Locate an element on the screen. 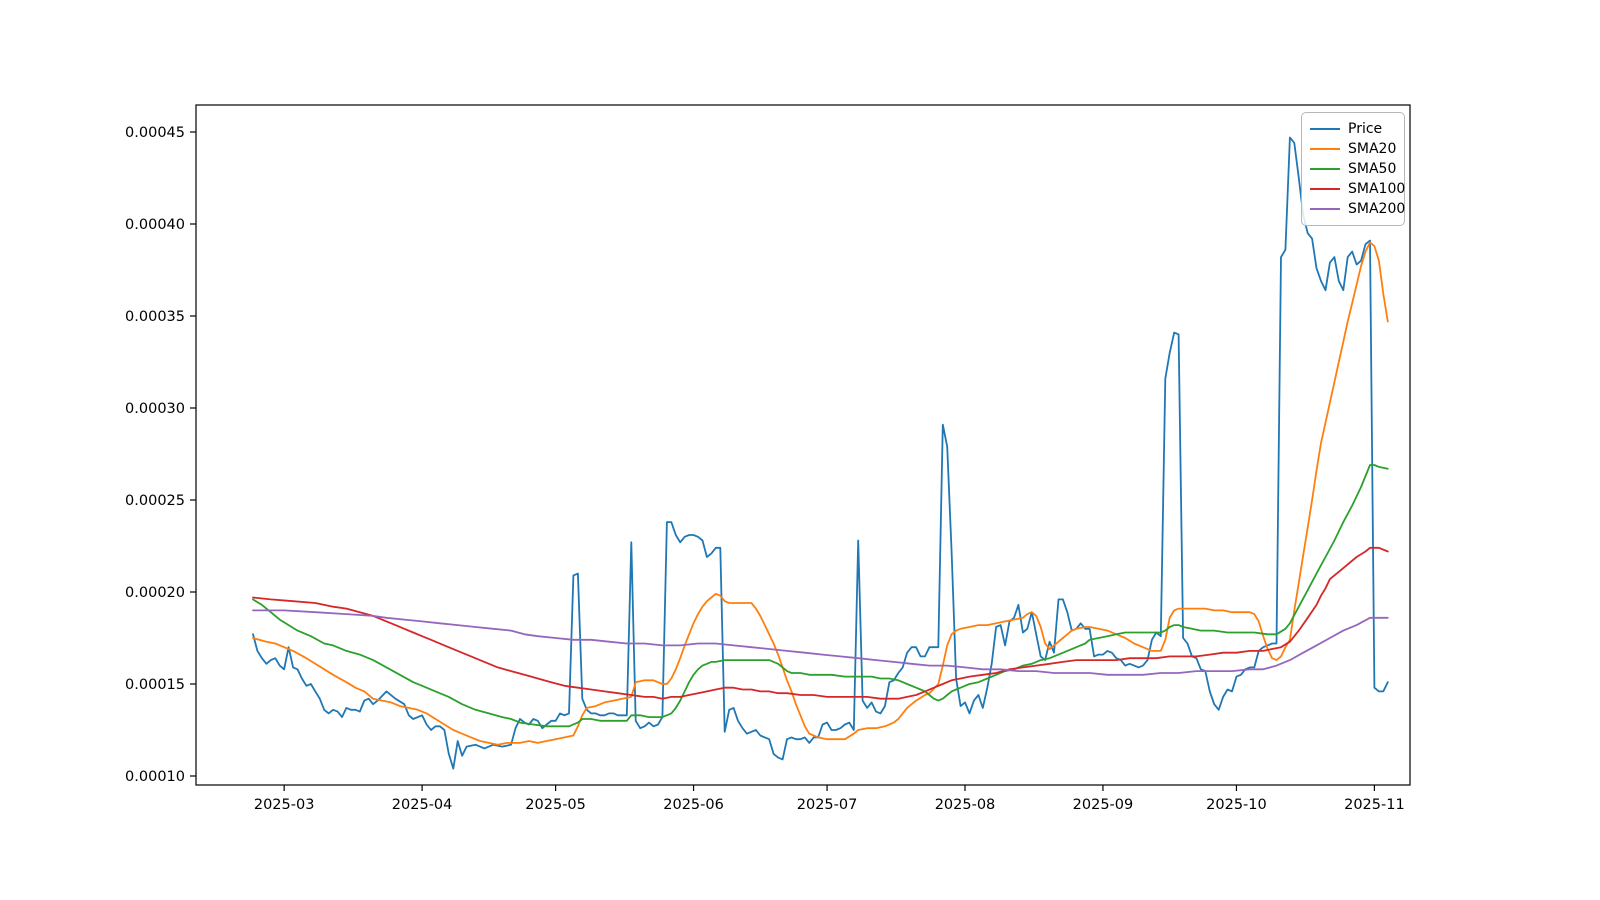 The width and height of the screenshot is (1600, 900). legend-item-sma20: SMA20 is located at coordinates (1353, 149).